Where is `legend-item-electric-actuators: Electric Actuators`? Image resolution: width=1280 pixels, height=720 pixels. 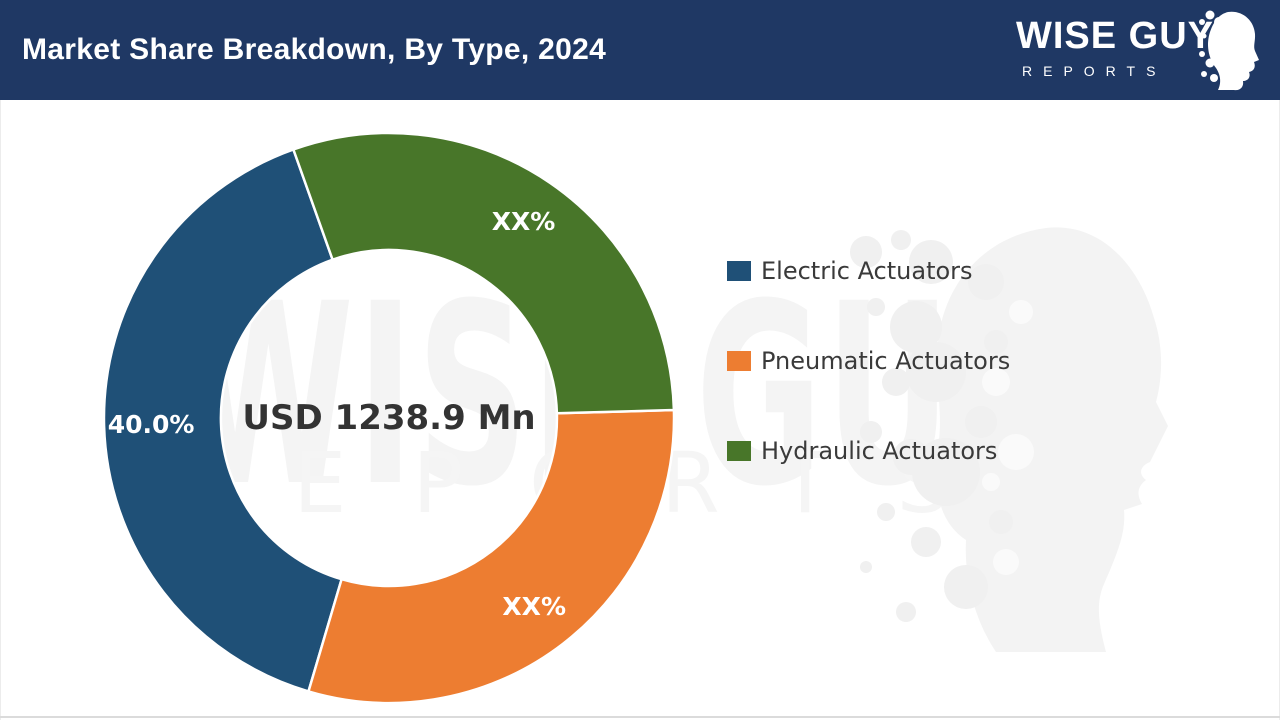 legend-item-electric-actuators: Electric Actuators is located at coordinates (850, 271).